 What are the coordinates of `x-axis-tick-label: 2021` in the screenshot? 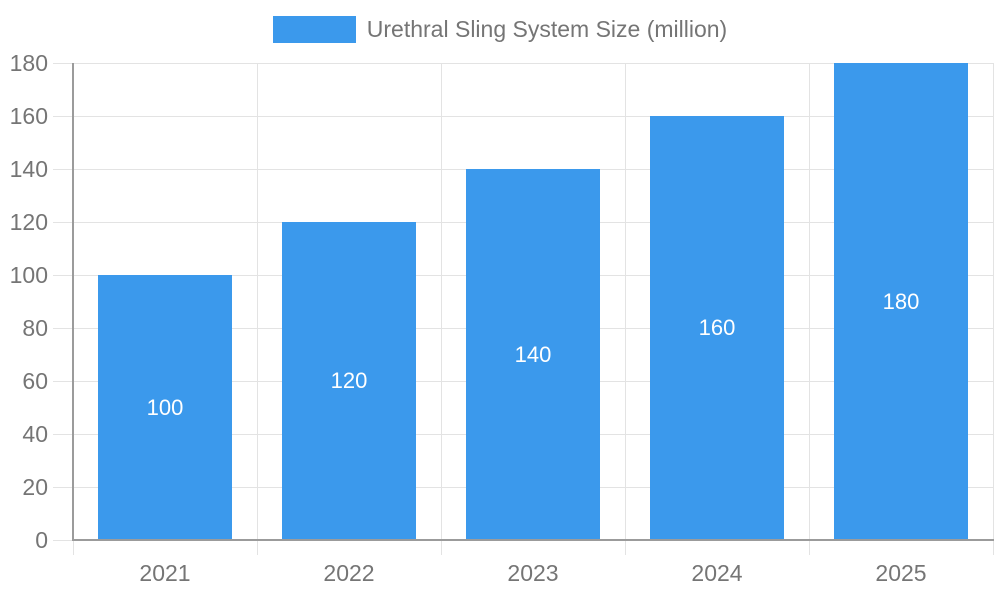 It's located at (165, 573).